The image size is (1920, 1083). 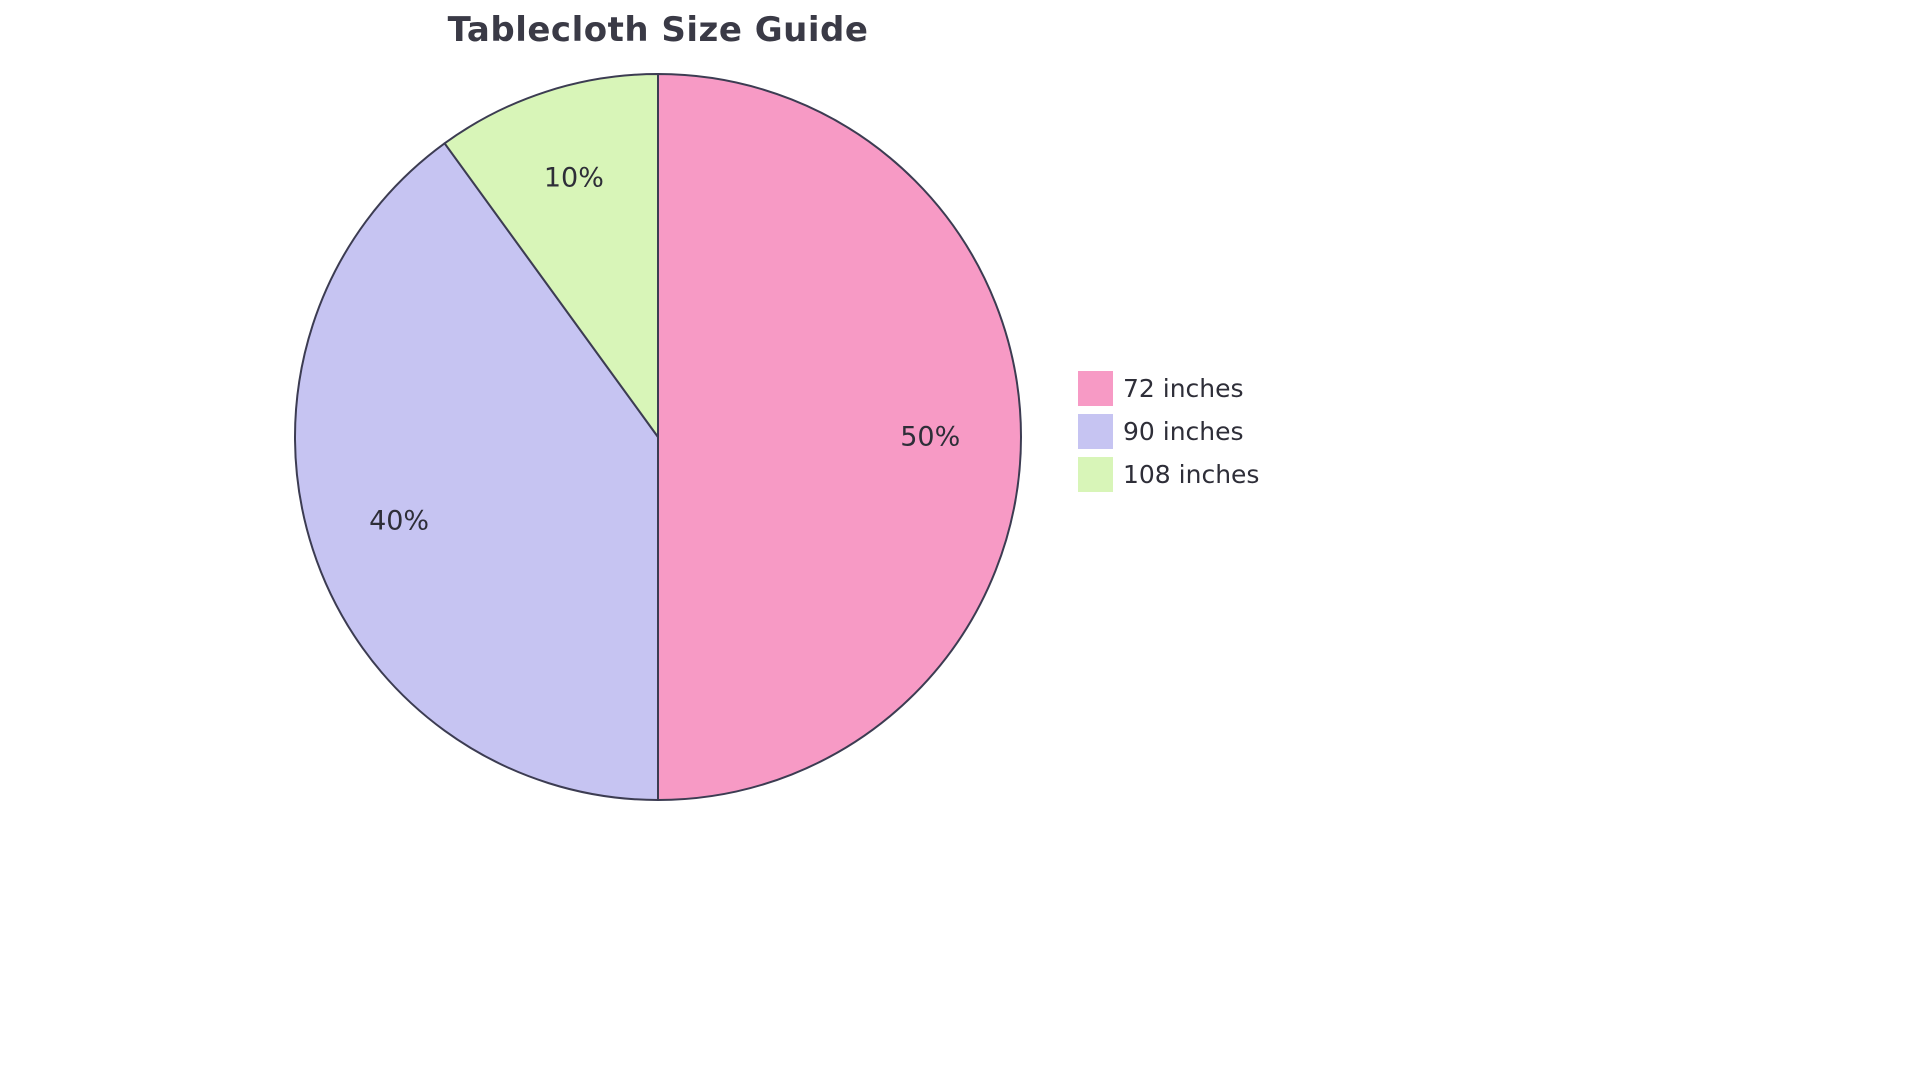 I want to click on legend-item-90-inches: 90 inches, so click(x=1168, y=431).